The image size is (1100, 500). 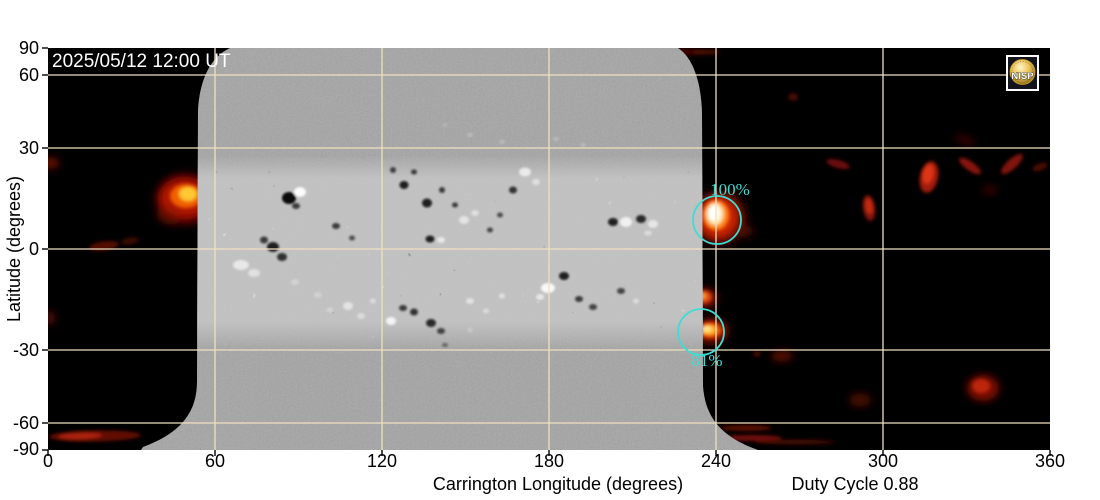 I want to click on y-tick-0: 0, so click(x=34, y=249).